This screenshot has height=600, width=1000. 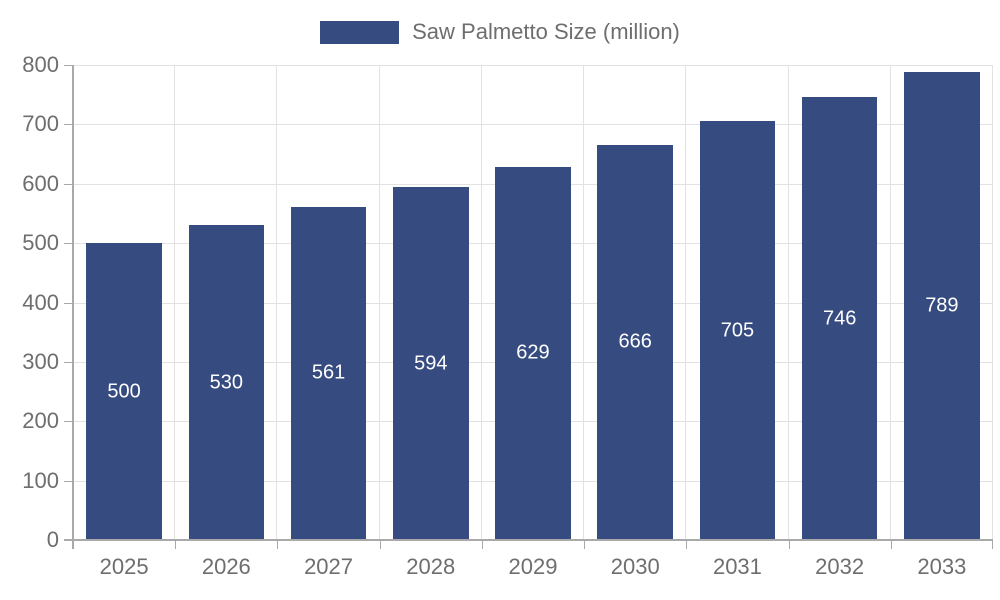 I want to click on y-axis-tick-label: 800, so click(x=40, y=64).